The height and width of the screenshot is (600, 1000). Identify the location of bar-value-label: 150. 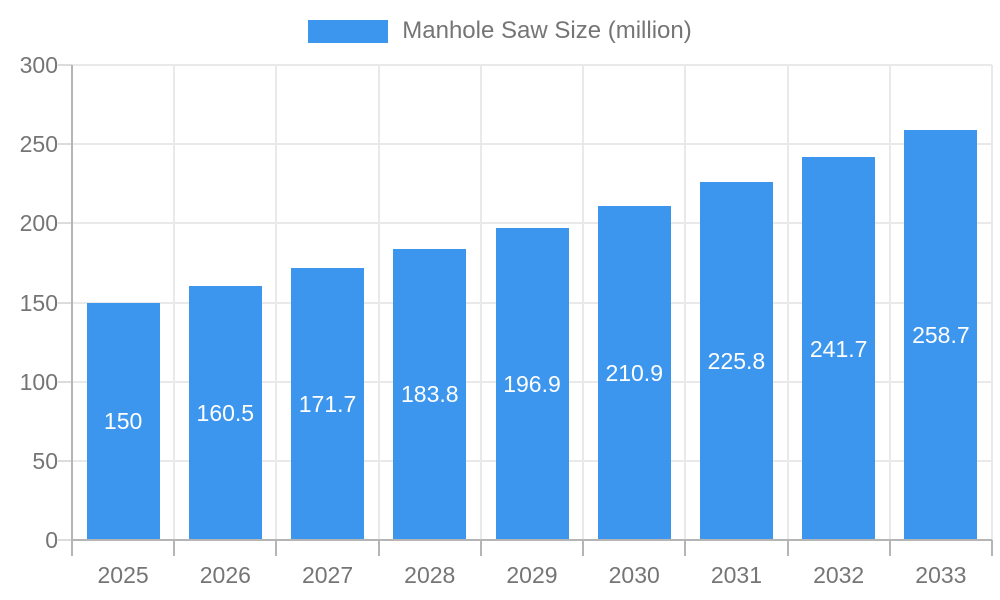
(123, 421).